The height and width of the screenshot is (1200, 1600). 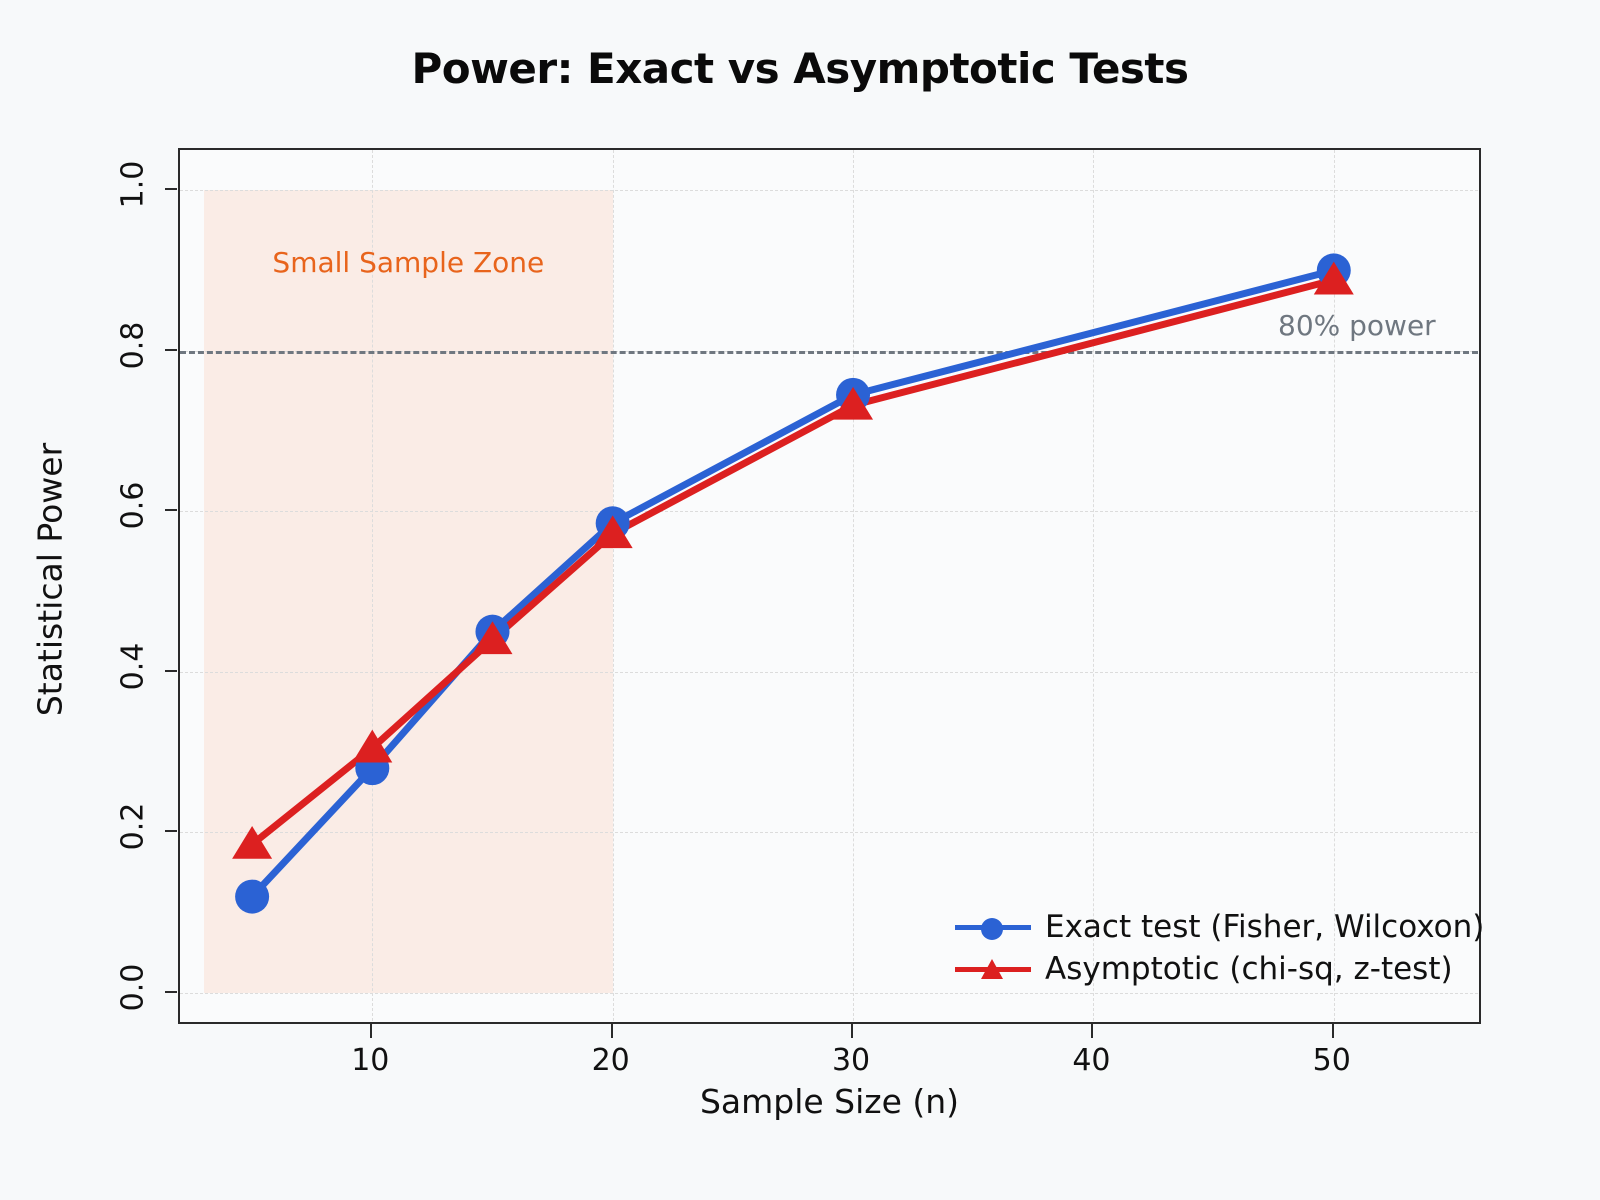 I want to click on y-tick-label: 0.0, so click(x=133, y=987).